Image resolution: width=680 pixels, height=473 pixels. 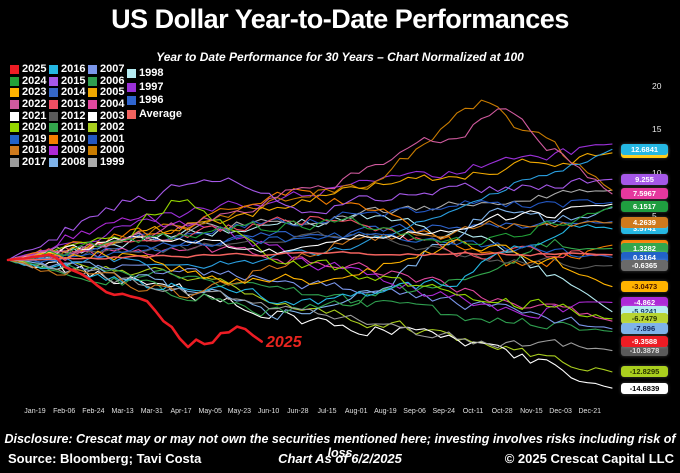 What do you see at coordinates (73, 150) in the screenshot?
I see `legend-label: 2009` at bounding box center [73, 150].